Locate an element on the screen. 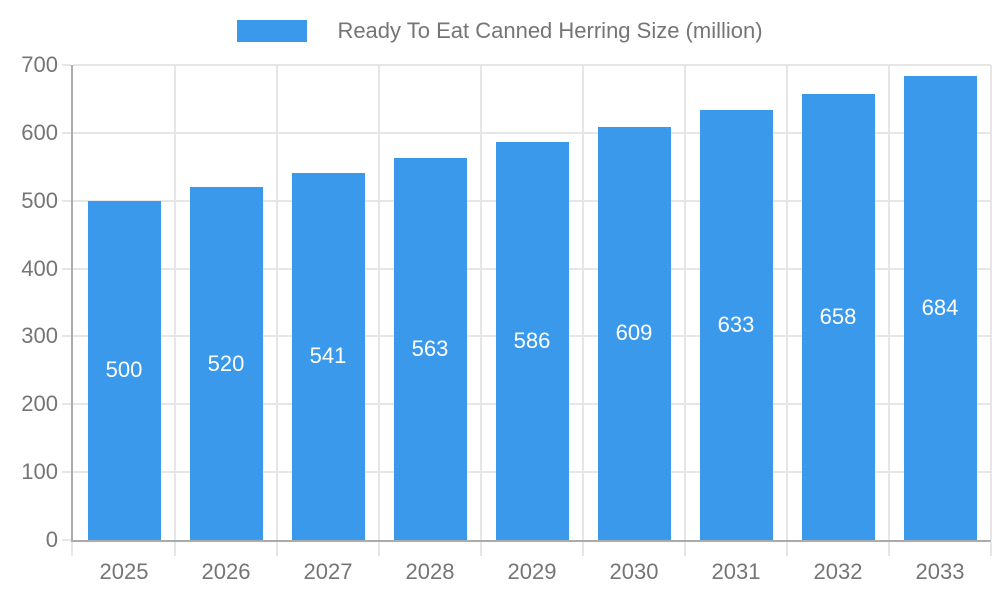  bar-value-label: 609 is located at coordinates (634, 333).